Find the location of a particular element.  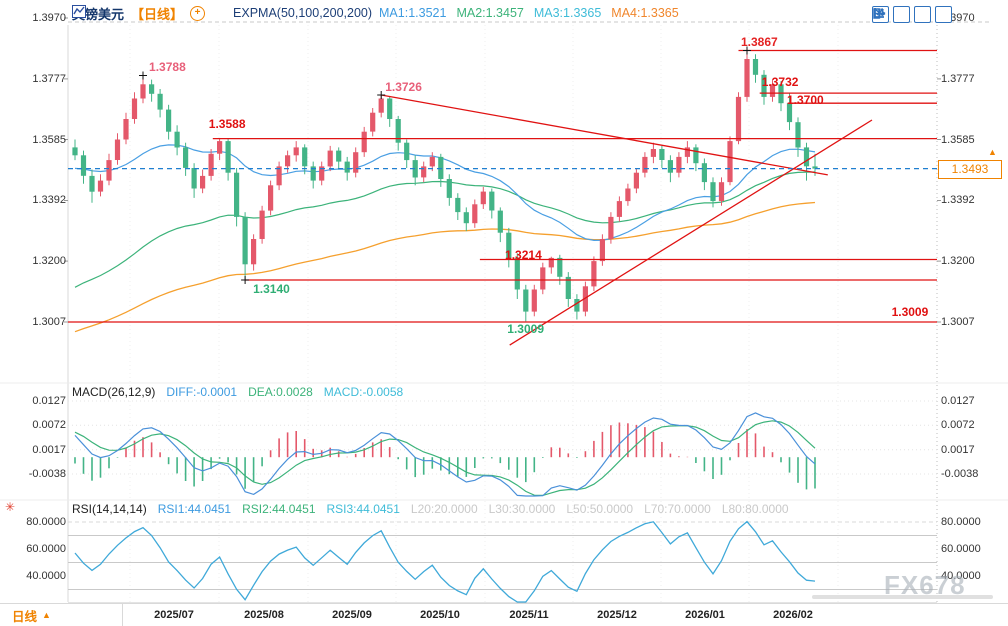

date-axis-label: 2025/12 is located at coordinates (617, 615).